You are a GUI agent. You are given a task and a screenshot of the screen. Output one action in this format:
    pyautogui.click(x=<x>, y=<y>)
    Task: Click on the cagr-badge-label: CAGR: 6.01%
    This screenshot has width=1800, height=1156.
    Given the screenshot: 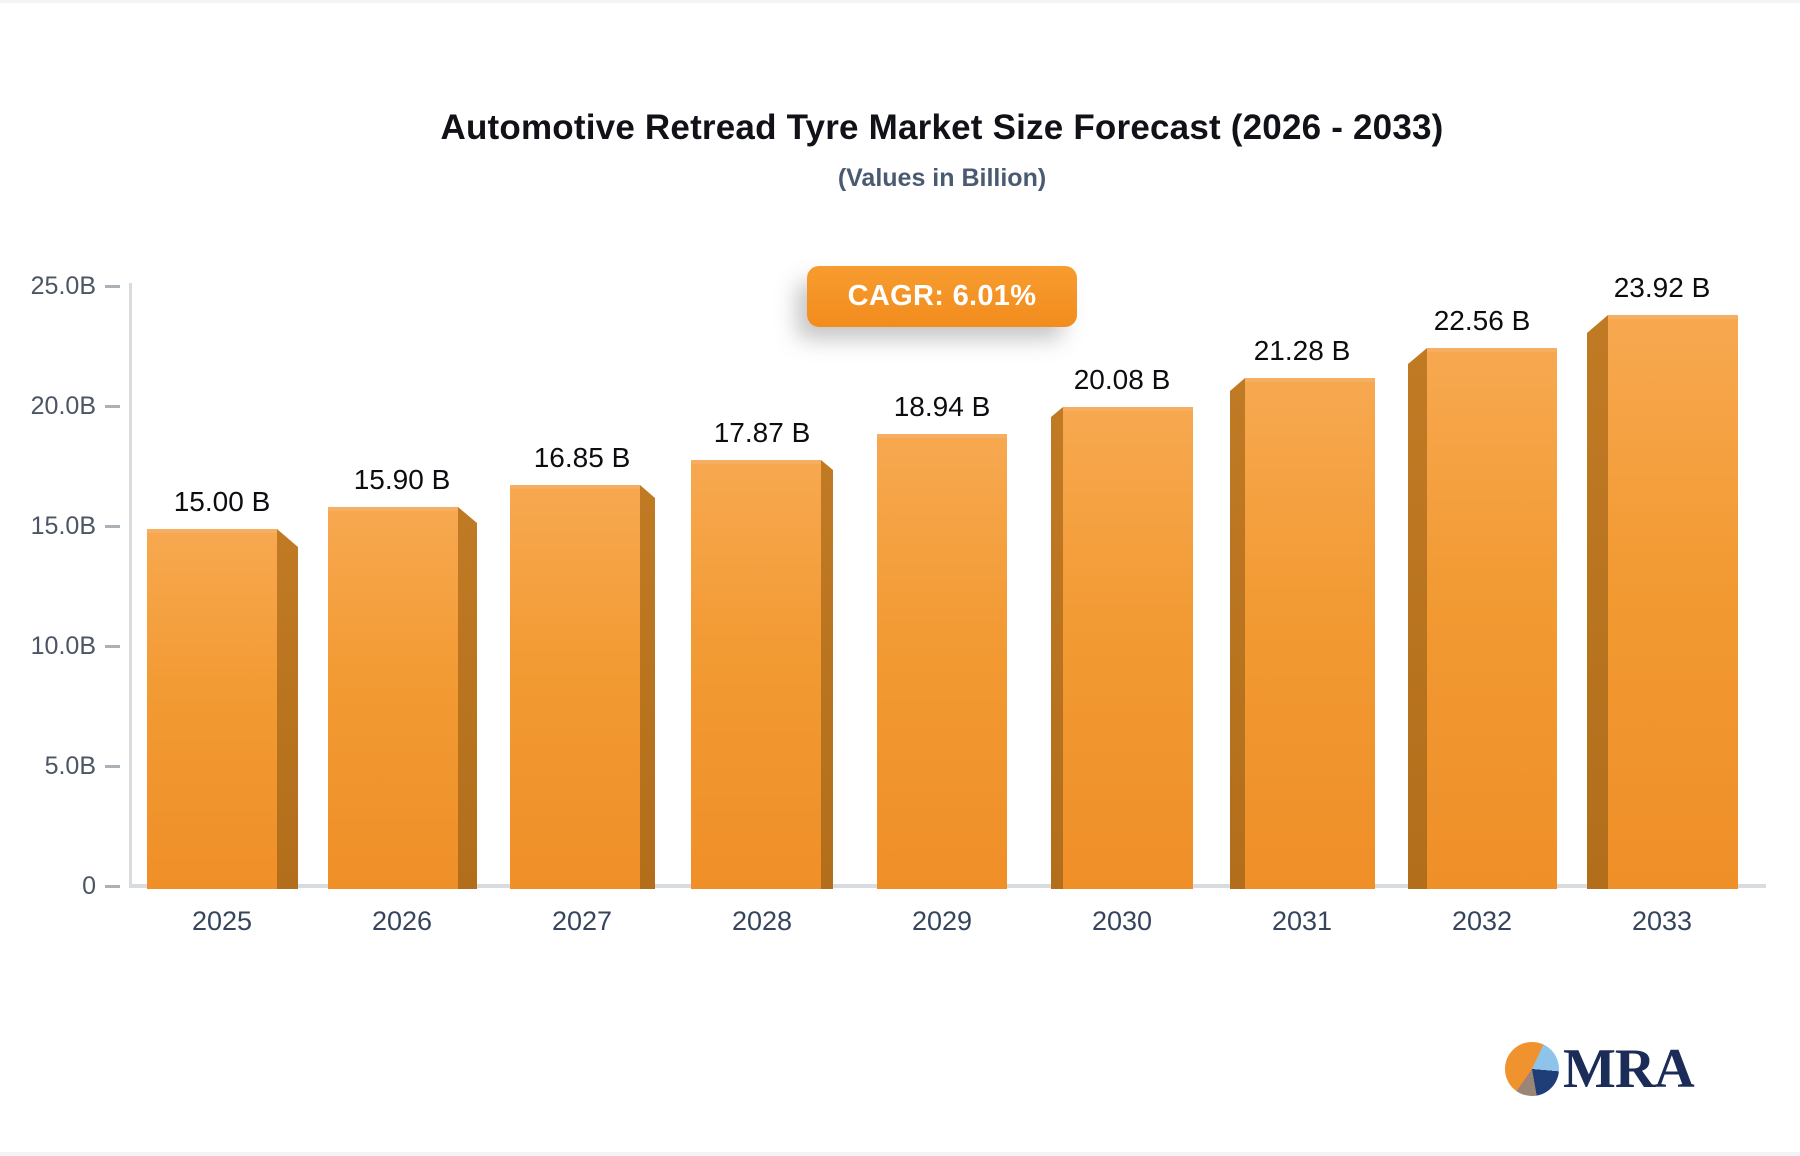 What is the action you would take?
    pyautogui.click(x=942, y=296)
    